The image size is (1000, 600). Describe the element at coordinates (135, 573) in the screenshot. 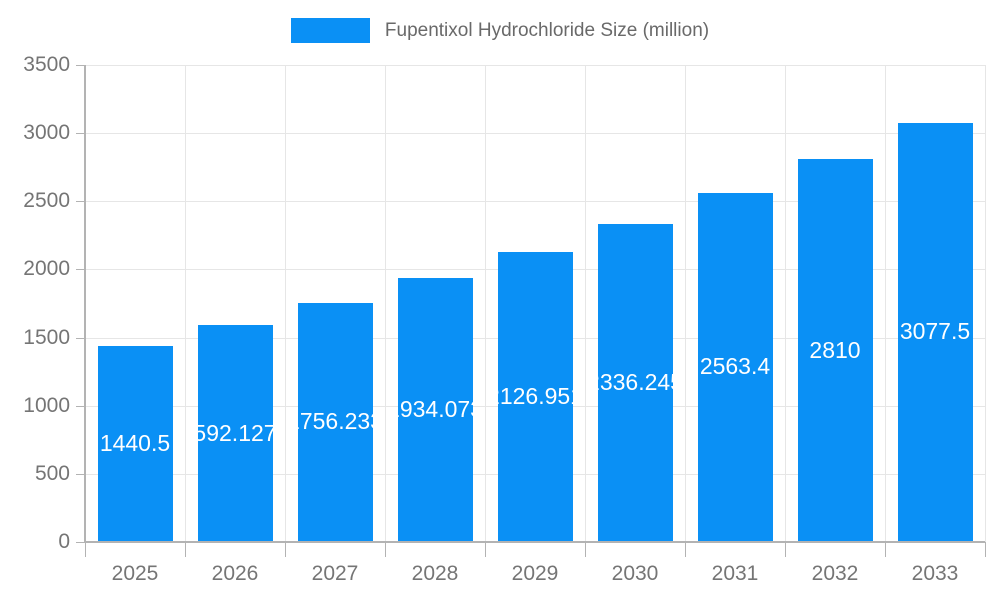

I see `x-axis-tick-label: 2025` at that location.